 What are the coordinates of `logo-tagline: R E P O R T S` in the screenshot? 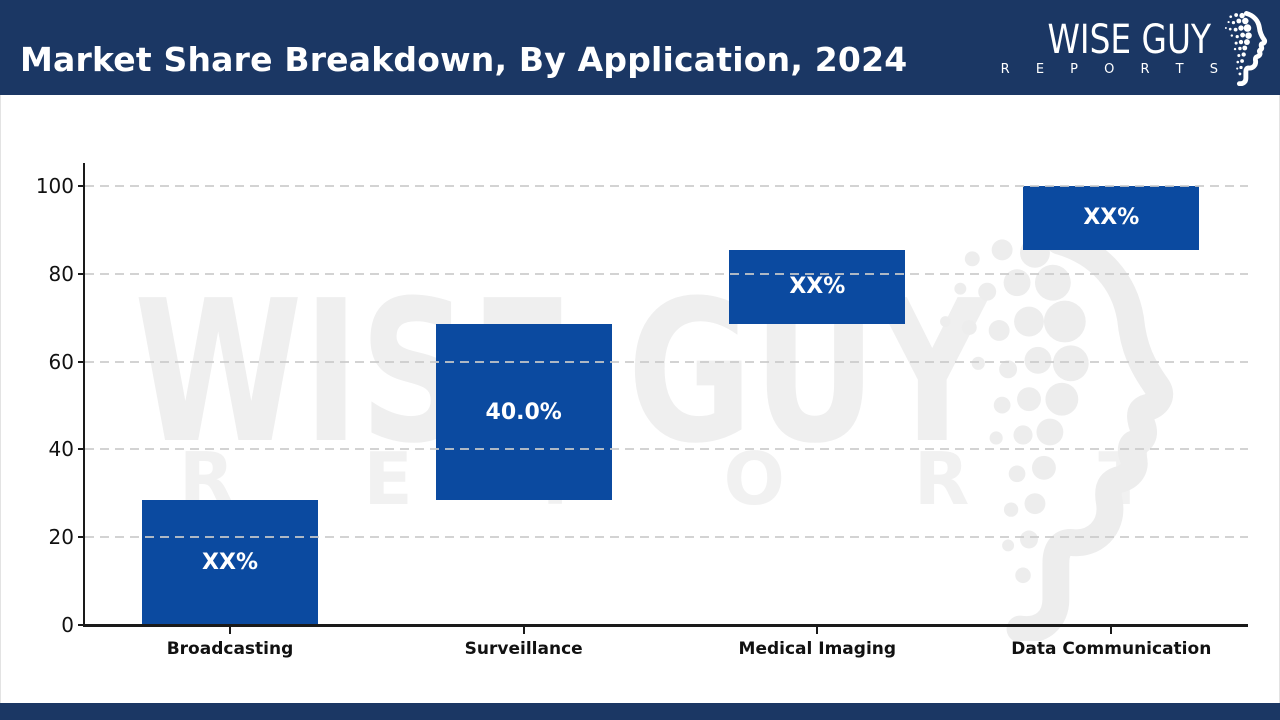 It's located at (1114, 69).